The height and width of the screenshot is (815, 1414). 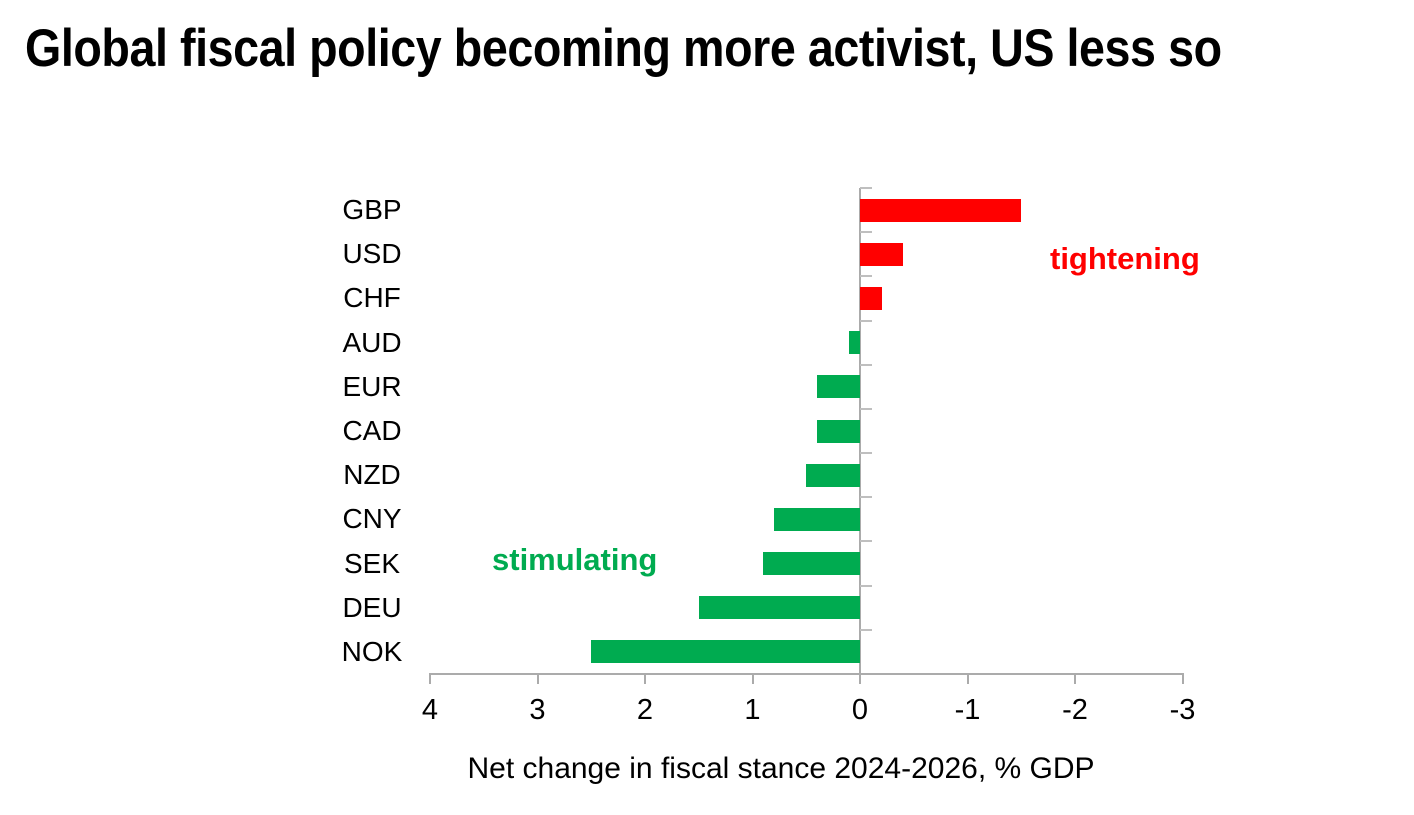 What do you see at coordinates (779, 608) in the screenshot?
I see `bar-deu` at bounding box center [779, 608].